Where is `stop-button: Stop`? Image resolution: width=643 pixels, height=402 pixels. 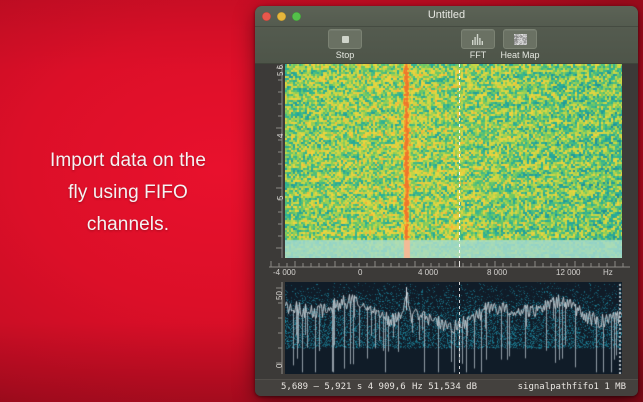 stop-button: Stop is located at coordinates (345, 44).